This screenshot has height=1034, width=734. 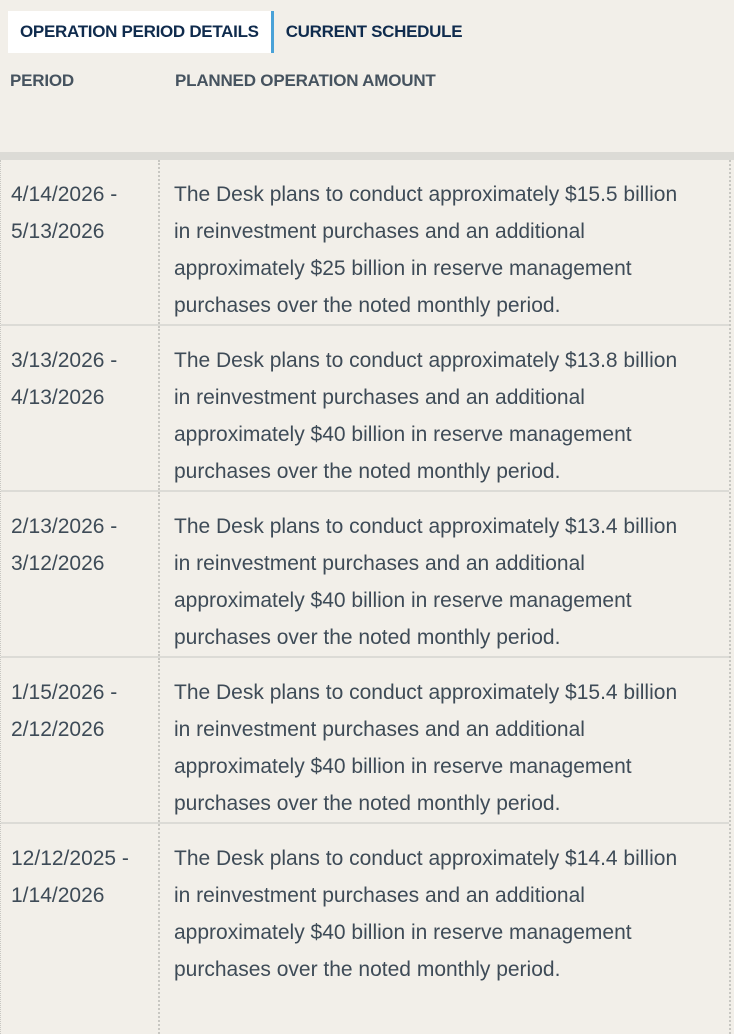 I want to click on period-cell: 3/13/2026 - 4/13/2026, so click(x=80, y=408).